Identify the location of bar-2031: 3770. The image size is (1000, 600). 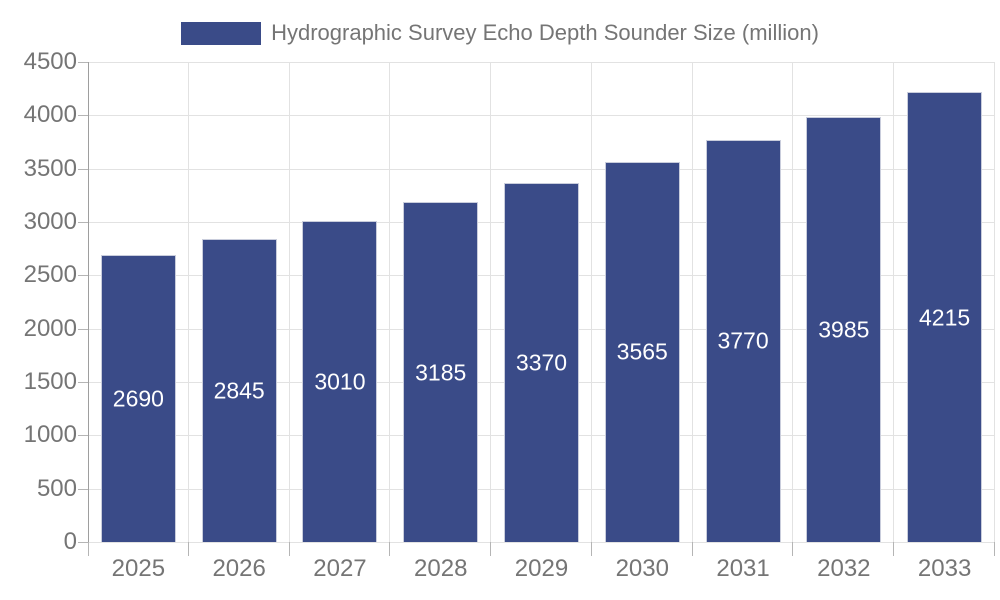
(743, 340).